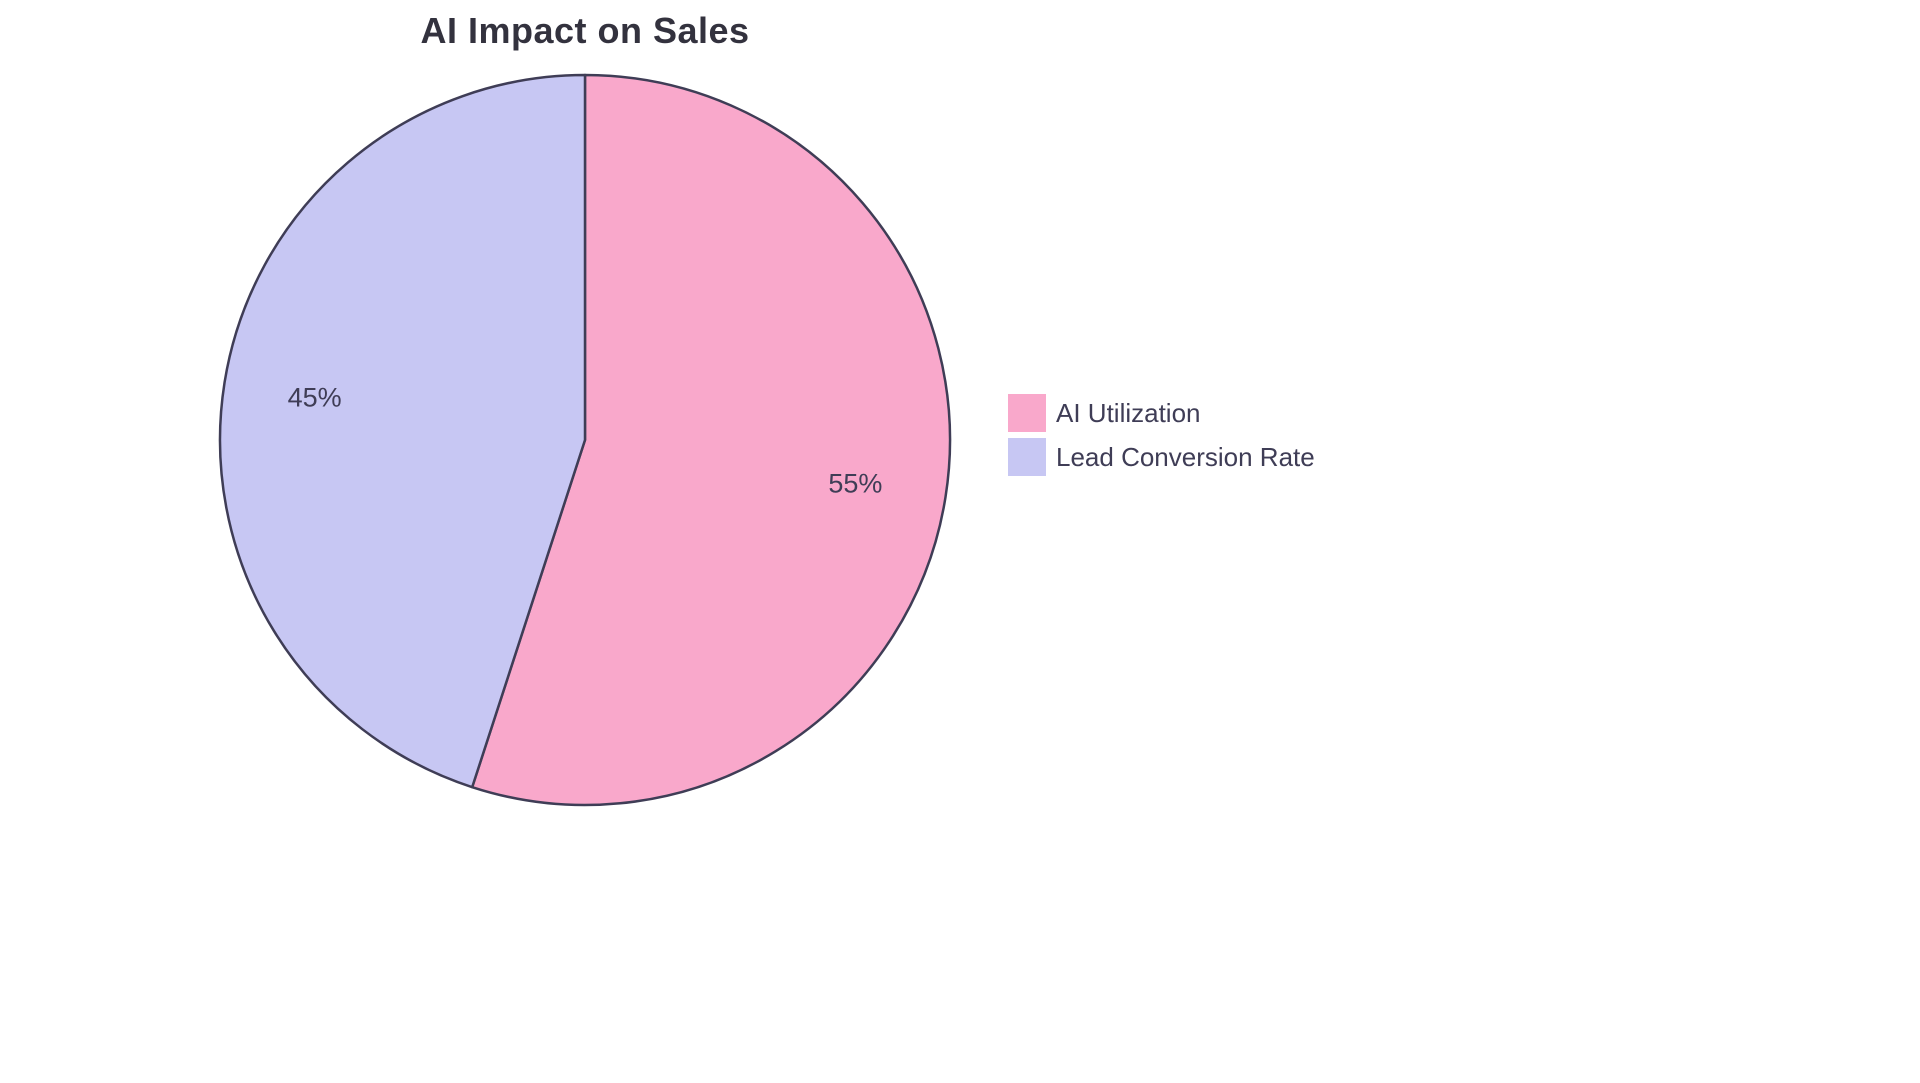  I want to click on legend: AI Utilization Lead Conversion Rate, so click(1161, 435).